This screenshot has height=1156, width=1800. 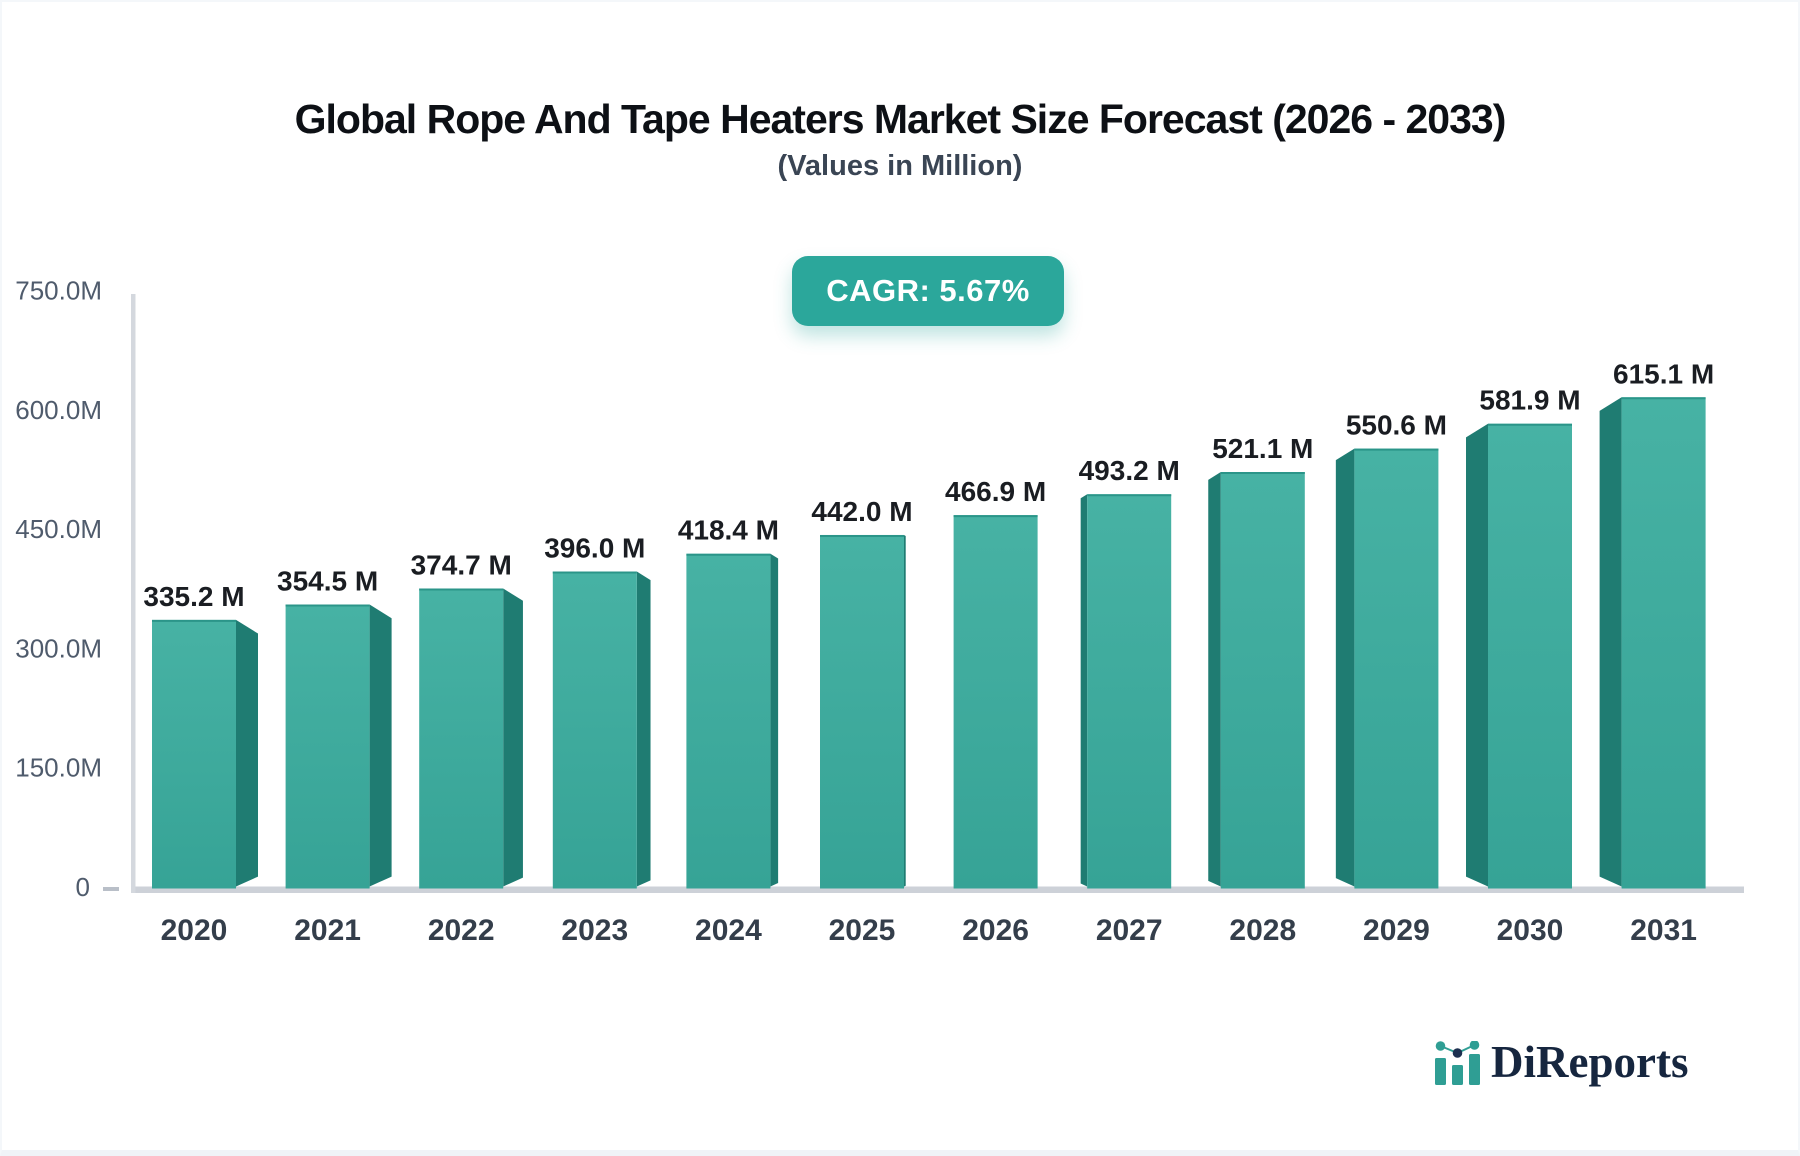 I want to click on bar-2030: 581.9 M 2030, so click(x=1523, y=666).